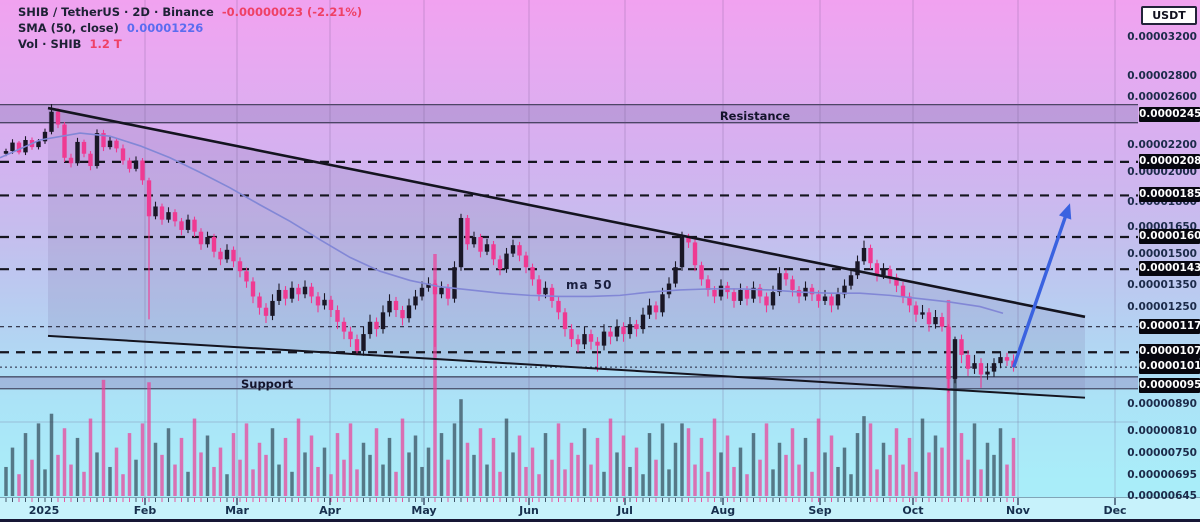  Describe the element at coordinates (44, 510) in the screenshot. I see `time-label: 2025` at that location.